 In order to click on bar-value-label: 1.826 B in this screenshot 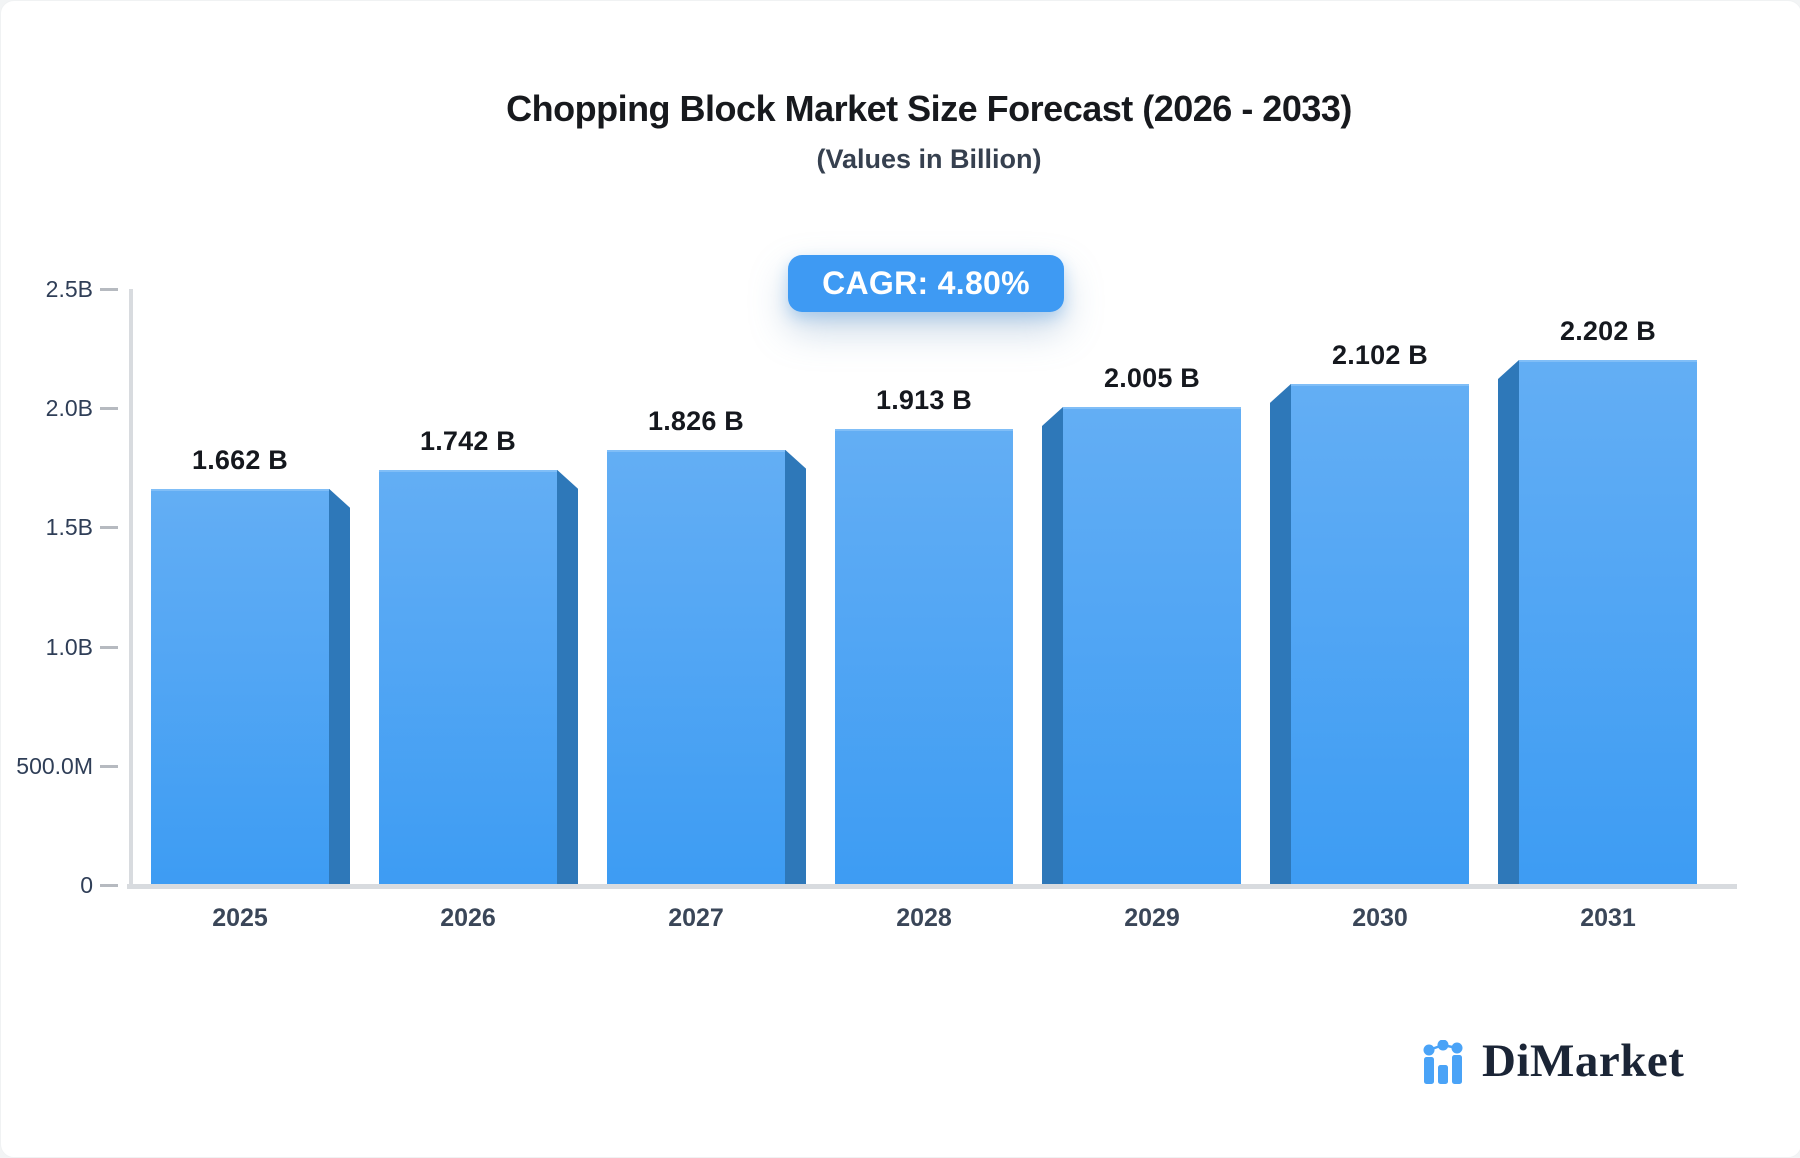, I will do `click(696, 420)`.